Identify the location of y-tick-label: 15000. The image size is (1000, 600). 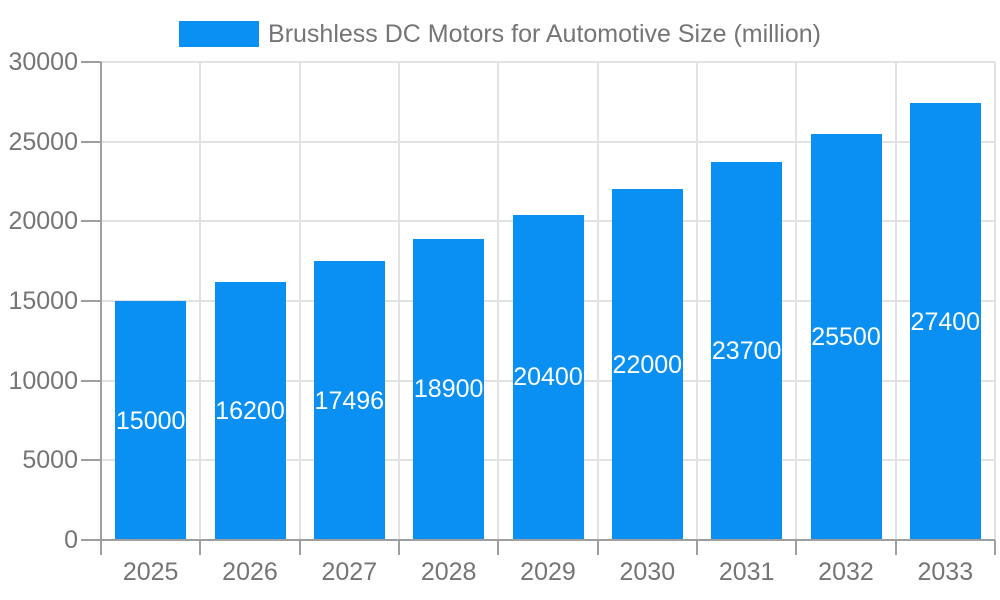
(43, 301).